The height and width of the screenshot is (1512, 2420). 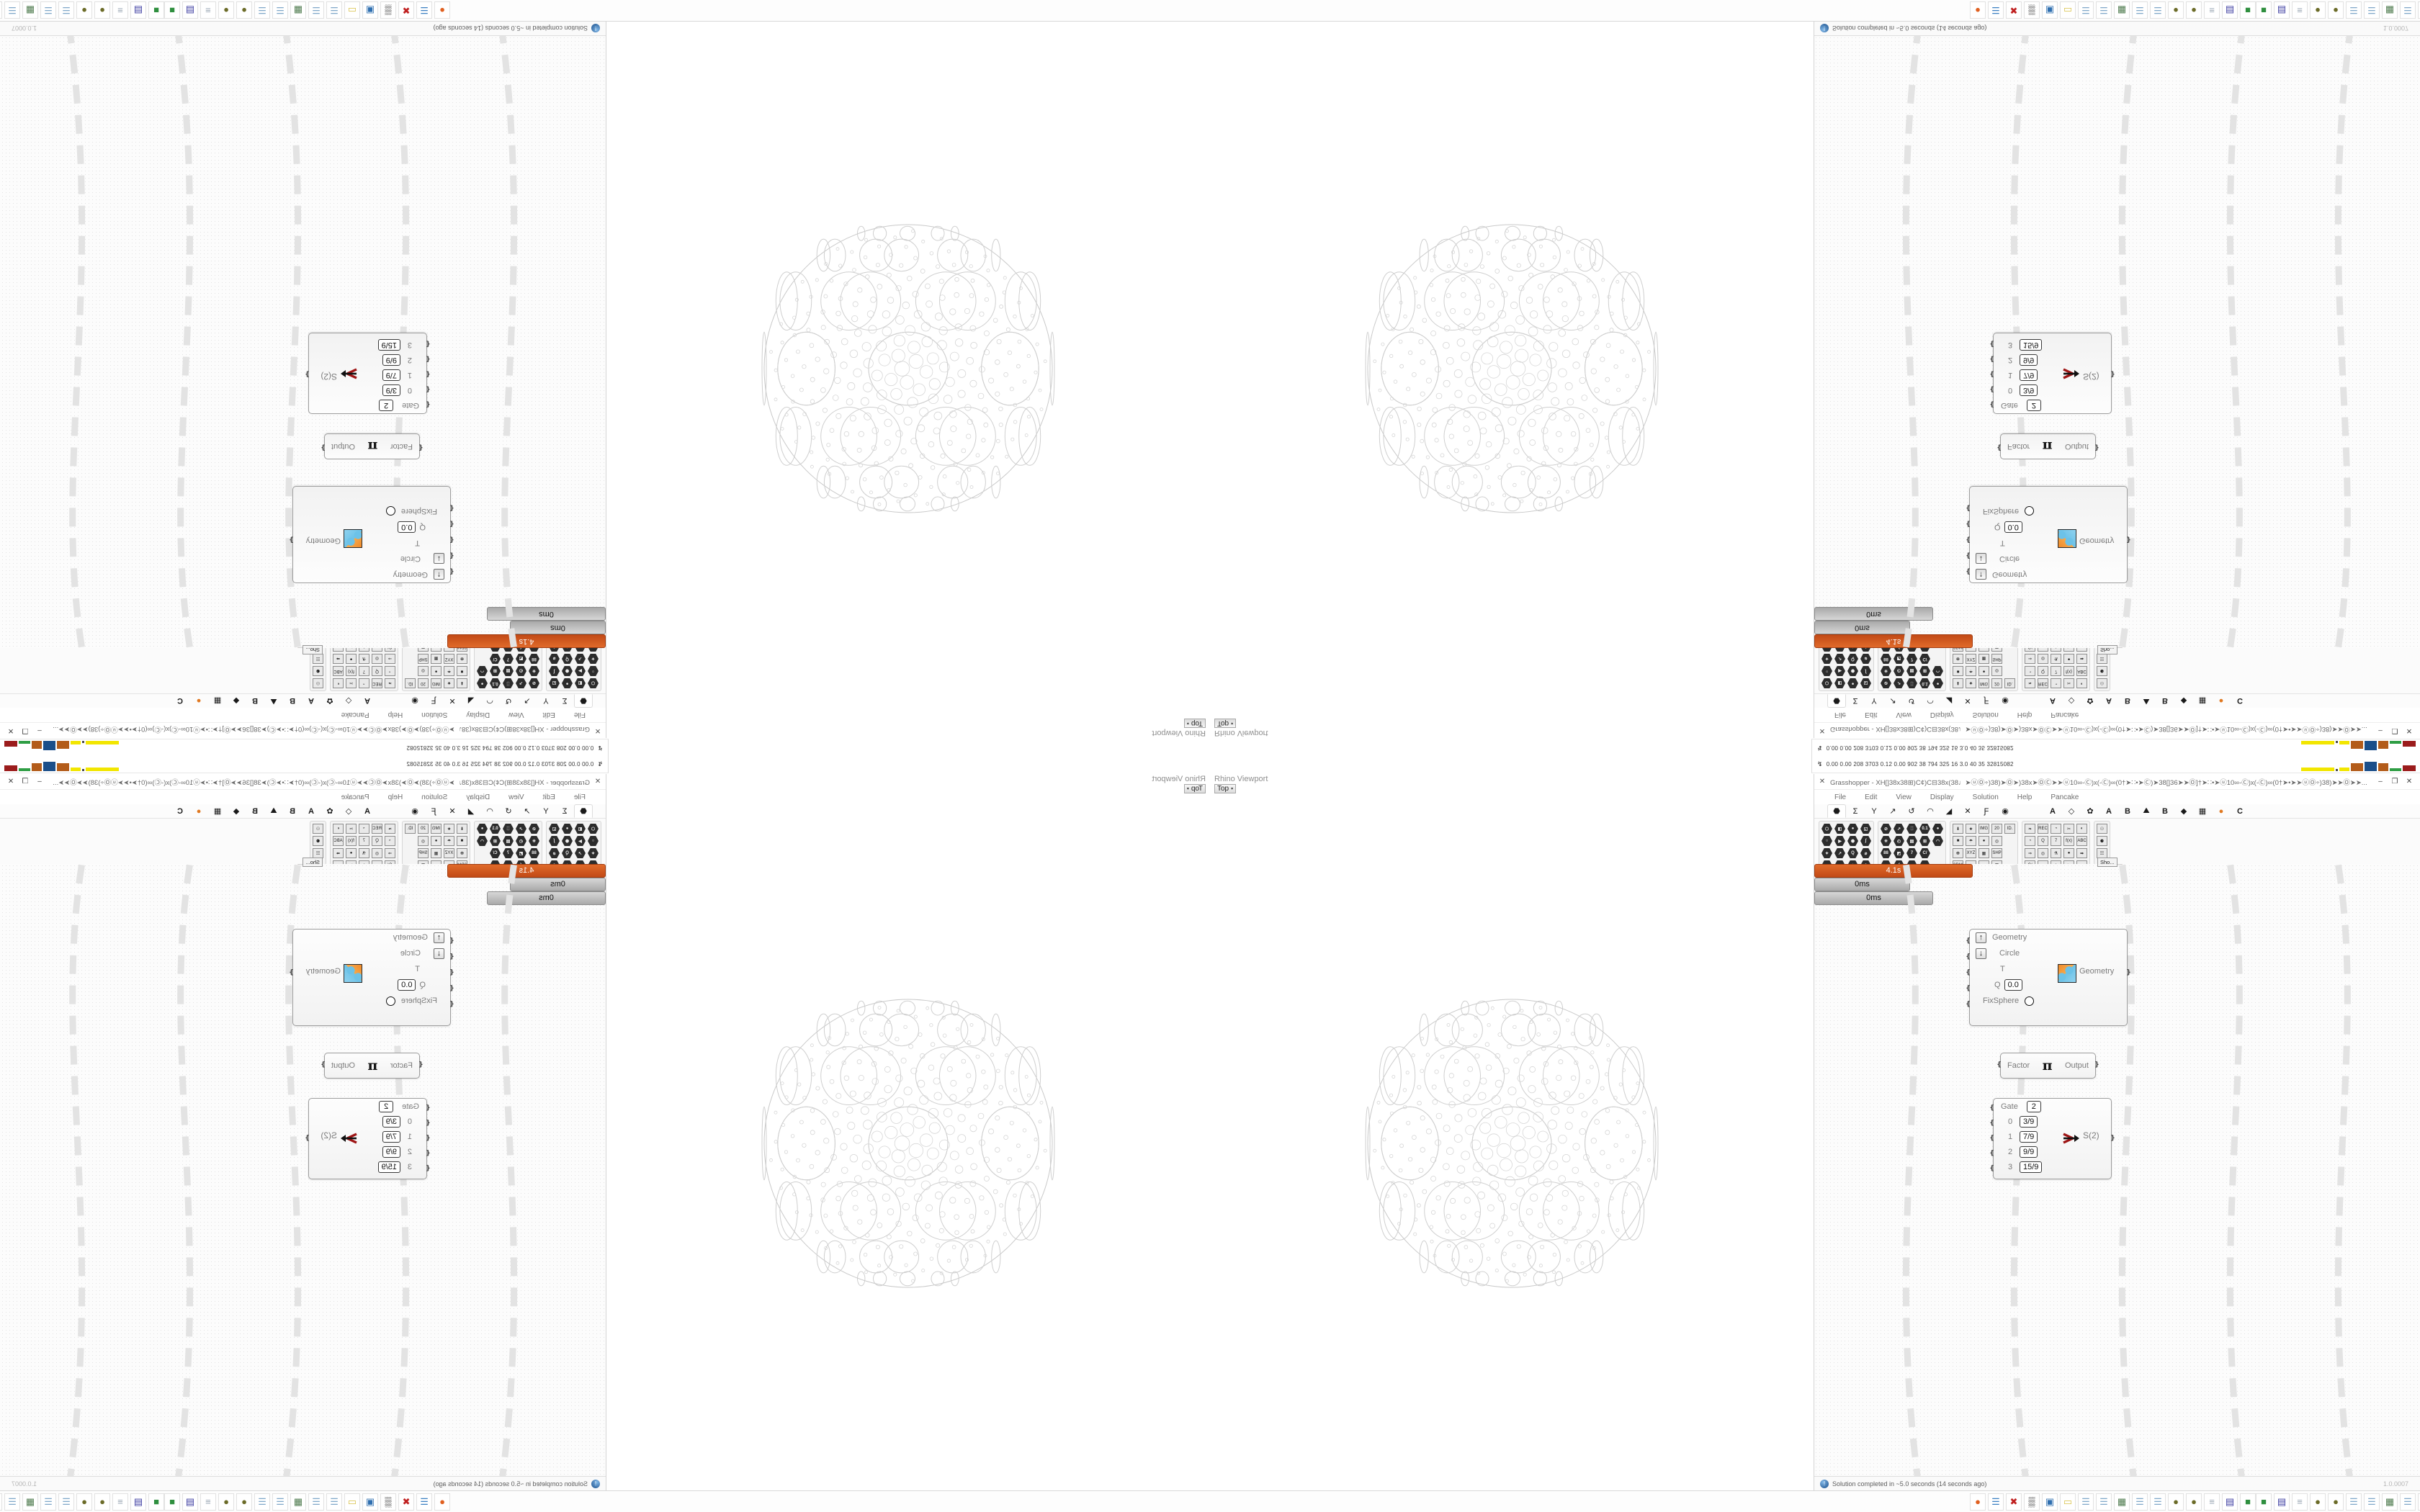 I want to click on series-row: 3 15/9, so click(x=367, y=1166).